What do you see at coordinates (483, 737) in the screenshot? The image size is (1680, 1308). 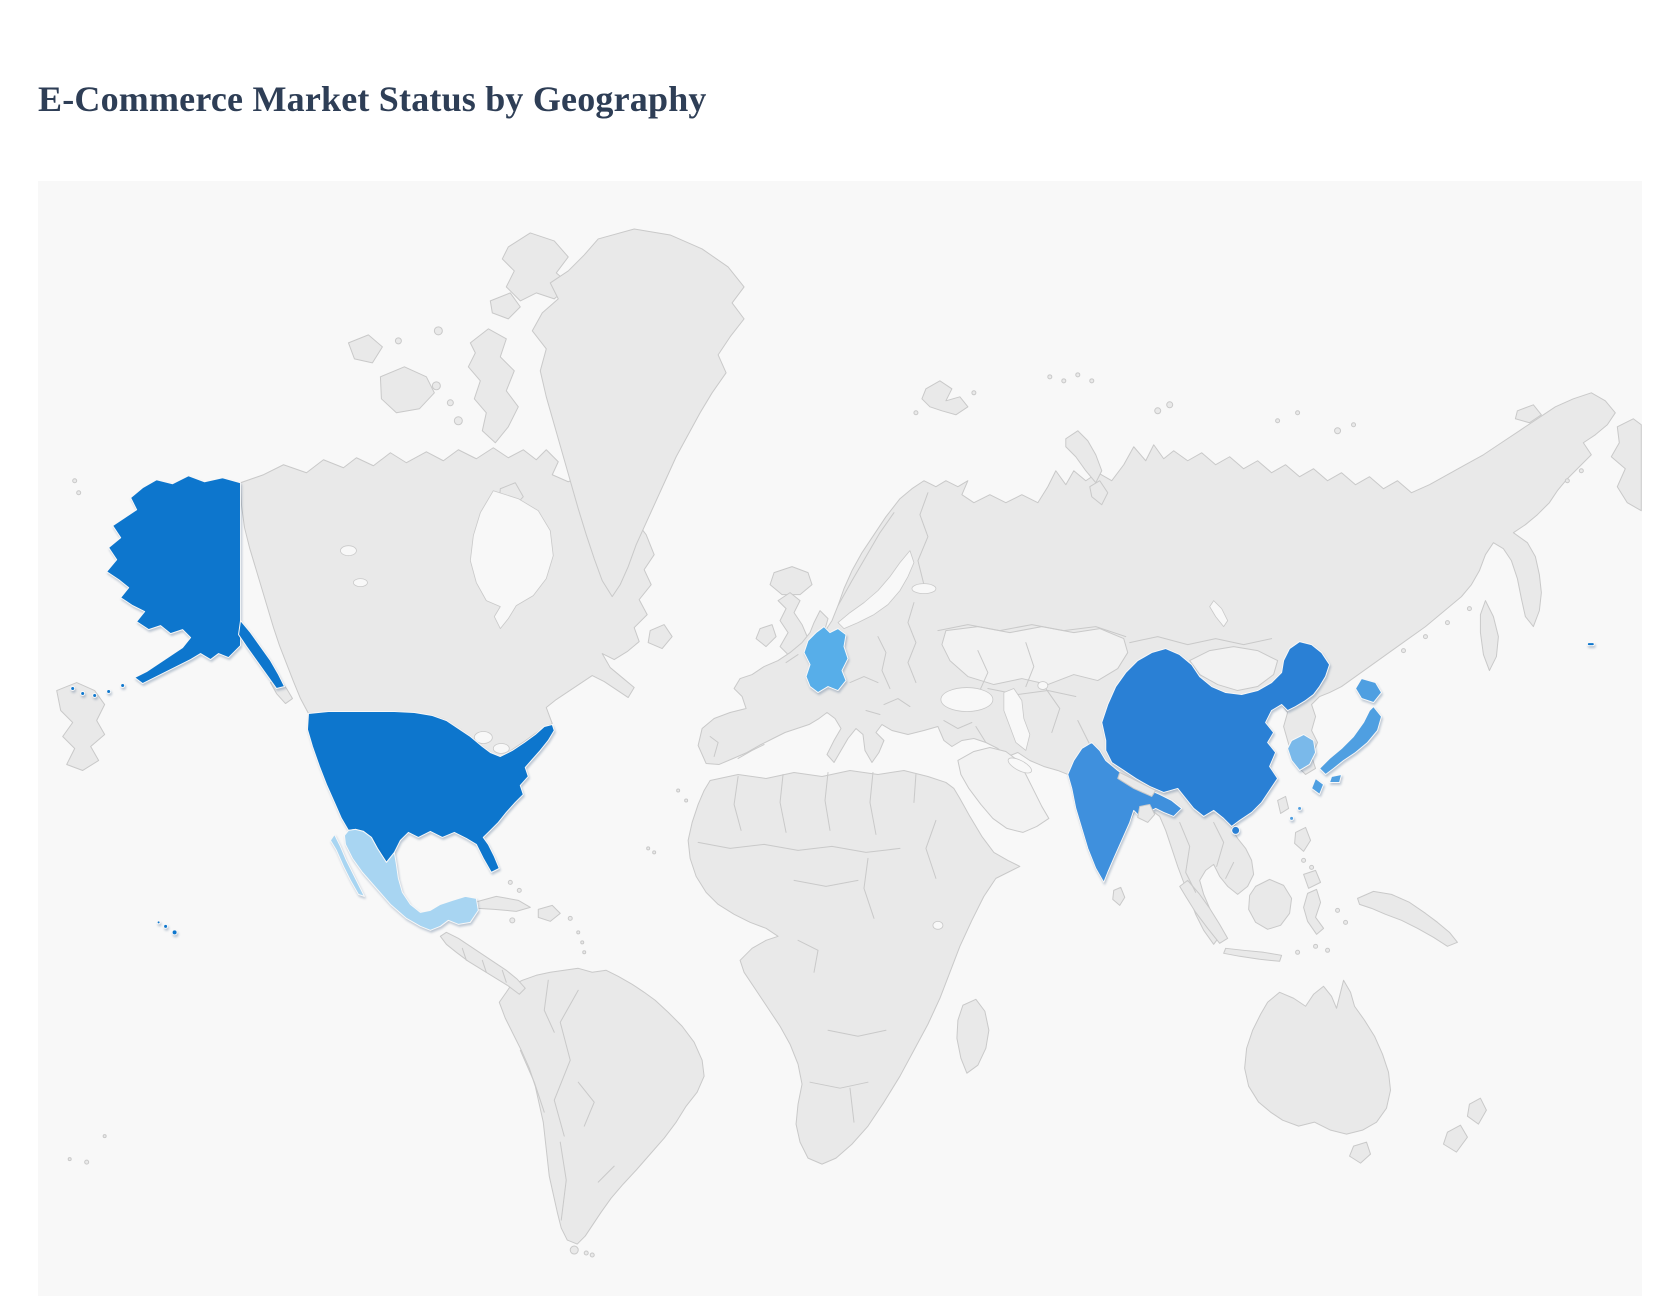 I see `great-lake` at bounding box center [483, 737].